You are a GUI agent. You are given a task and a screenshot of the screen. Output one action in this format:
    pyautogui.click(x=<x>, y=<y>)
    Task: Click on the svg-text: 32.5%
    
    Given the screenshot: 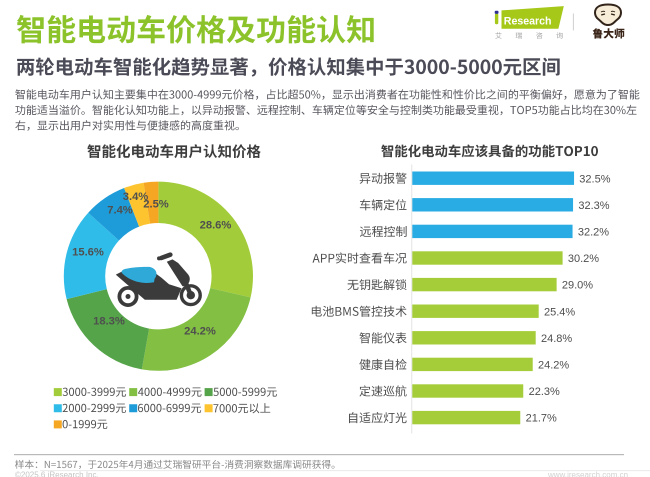 What is the action you would take?
    pyautogui.click(x=594, y=179)
    